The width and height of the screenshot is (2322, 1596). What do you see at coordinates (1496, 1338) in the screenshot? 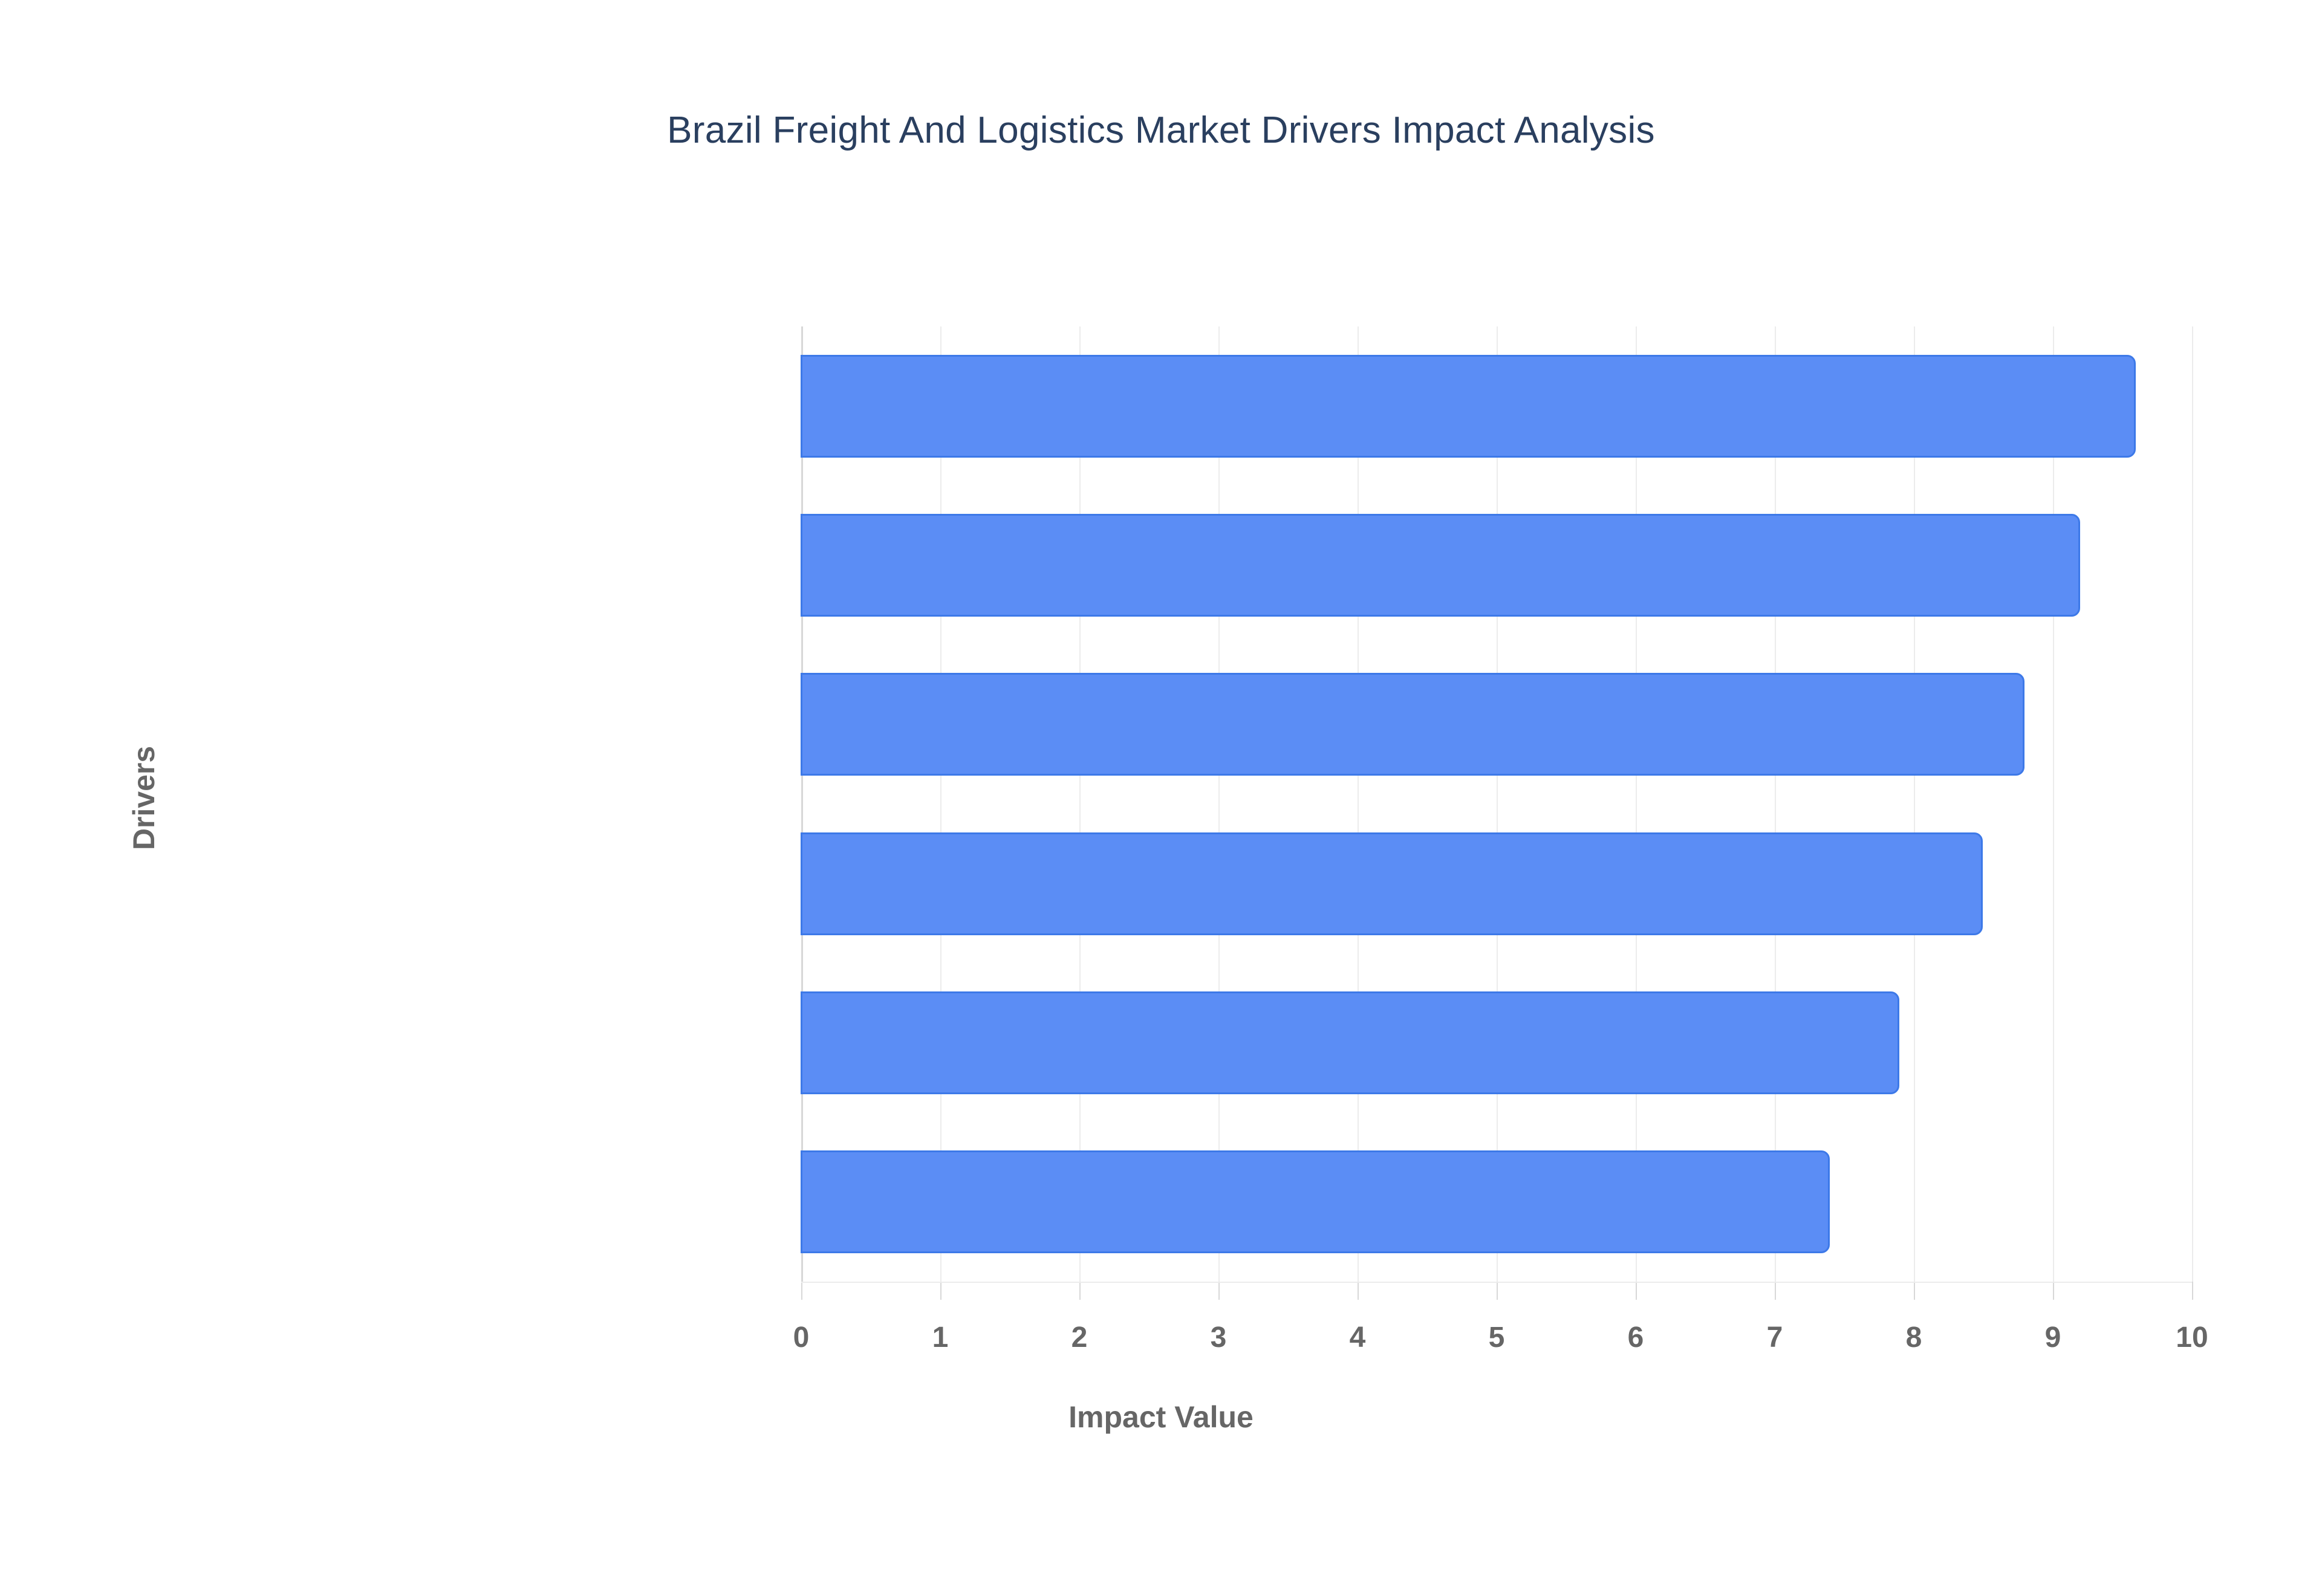
I see `x-tick-label-5: 5` at bounding box center [1496, 1338].